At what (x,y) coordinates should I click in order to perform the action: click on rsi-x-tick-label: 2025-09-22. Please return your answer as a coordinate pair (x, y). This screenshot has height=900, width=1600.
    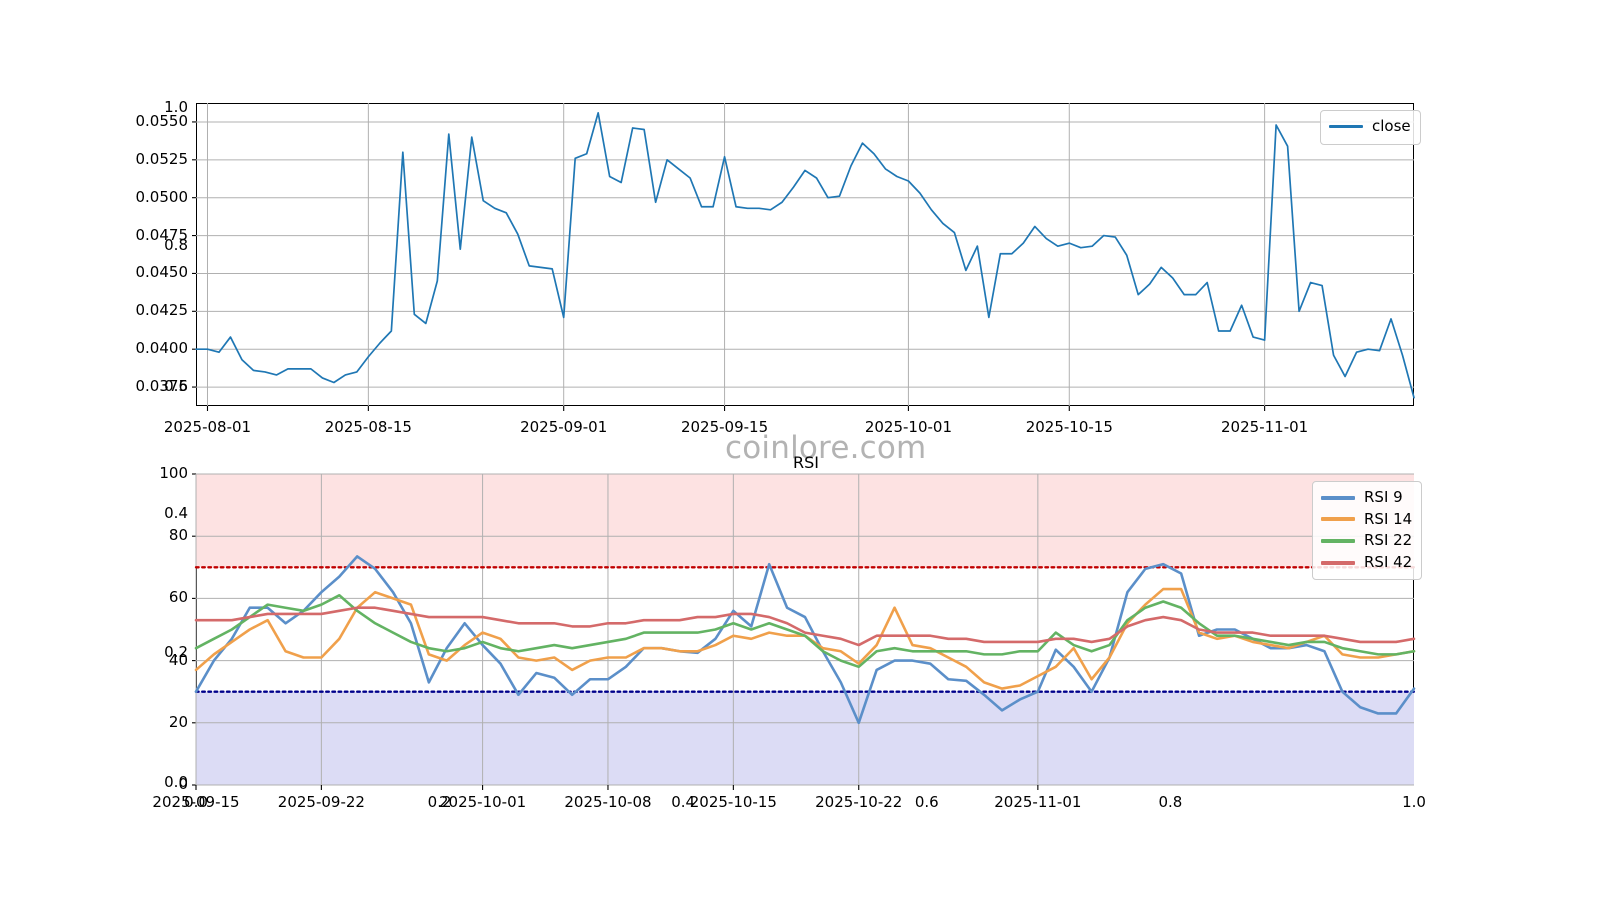
    Looking at the image, I should click on (321, 802).